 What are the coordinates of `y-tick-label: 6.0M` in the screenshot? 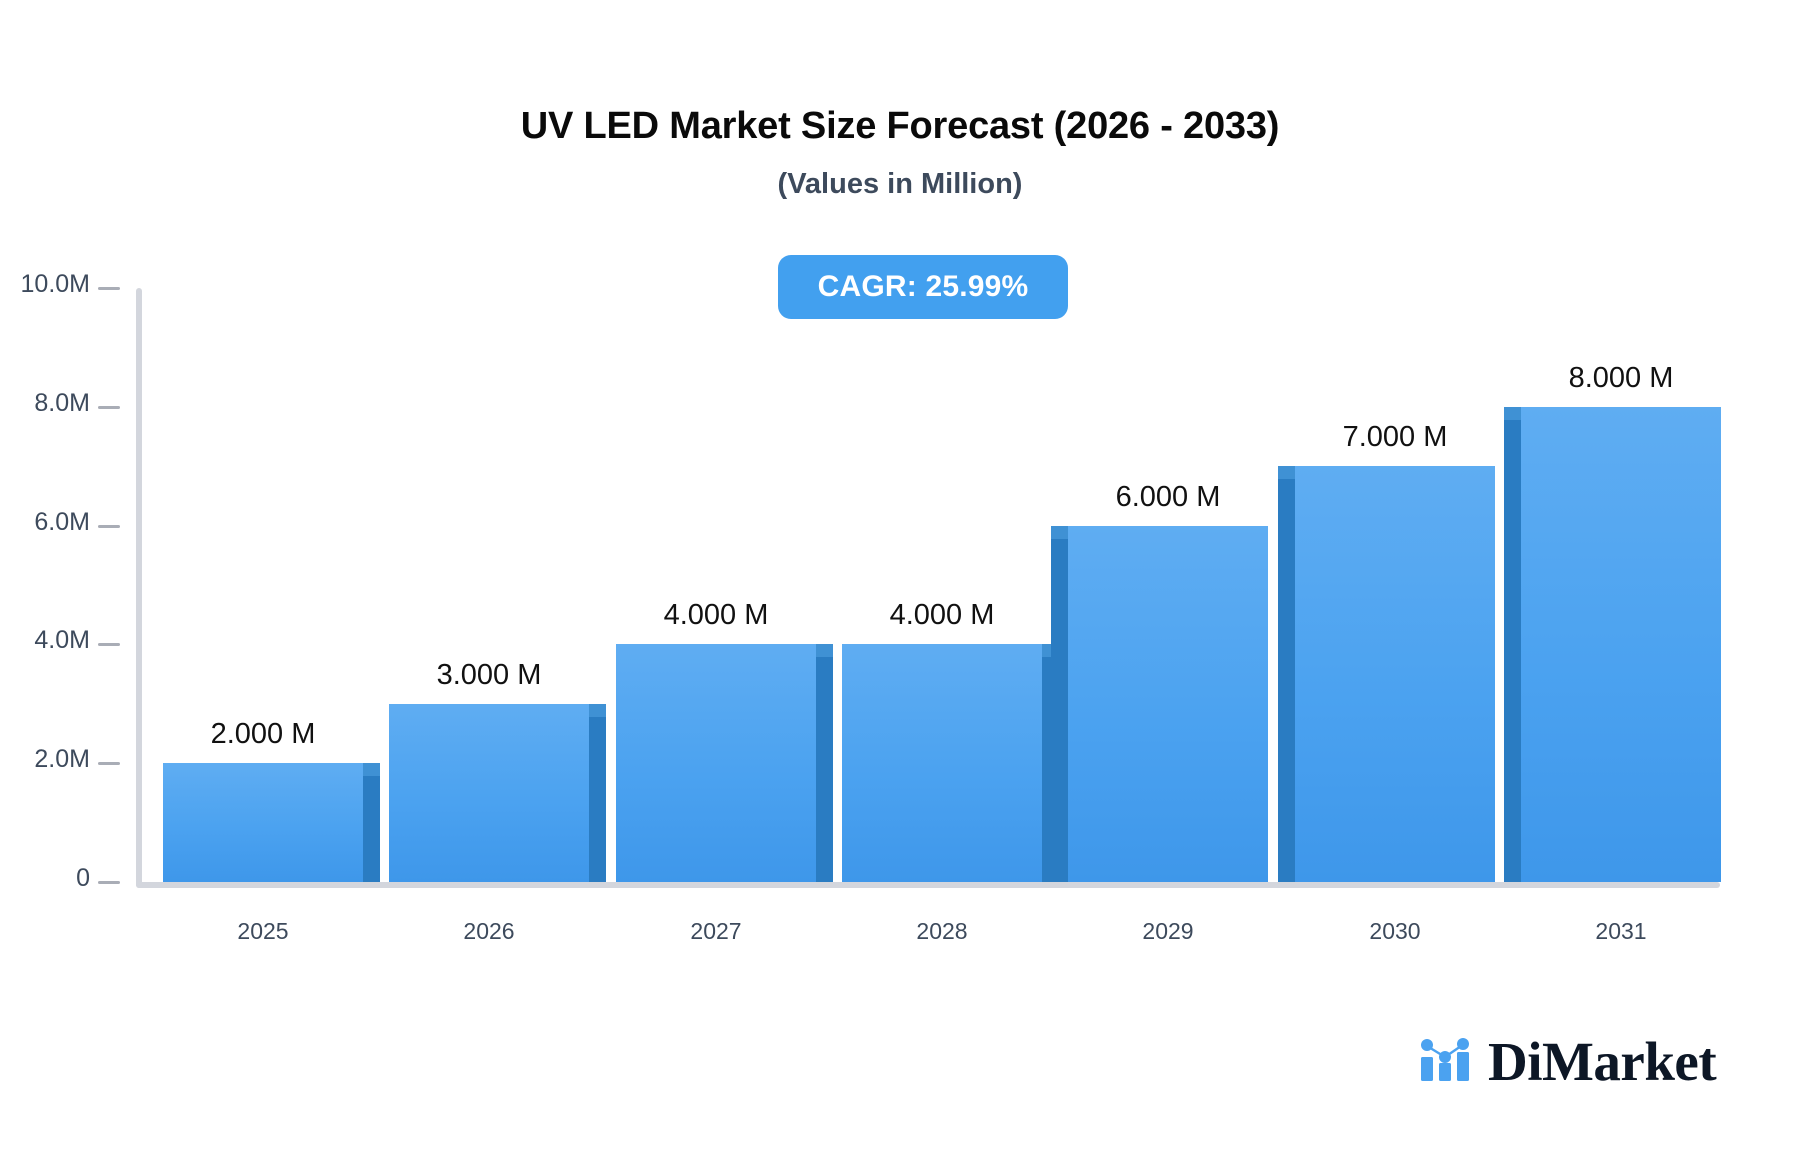 It's located at (62, 521).